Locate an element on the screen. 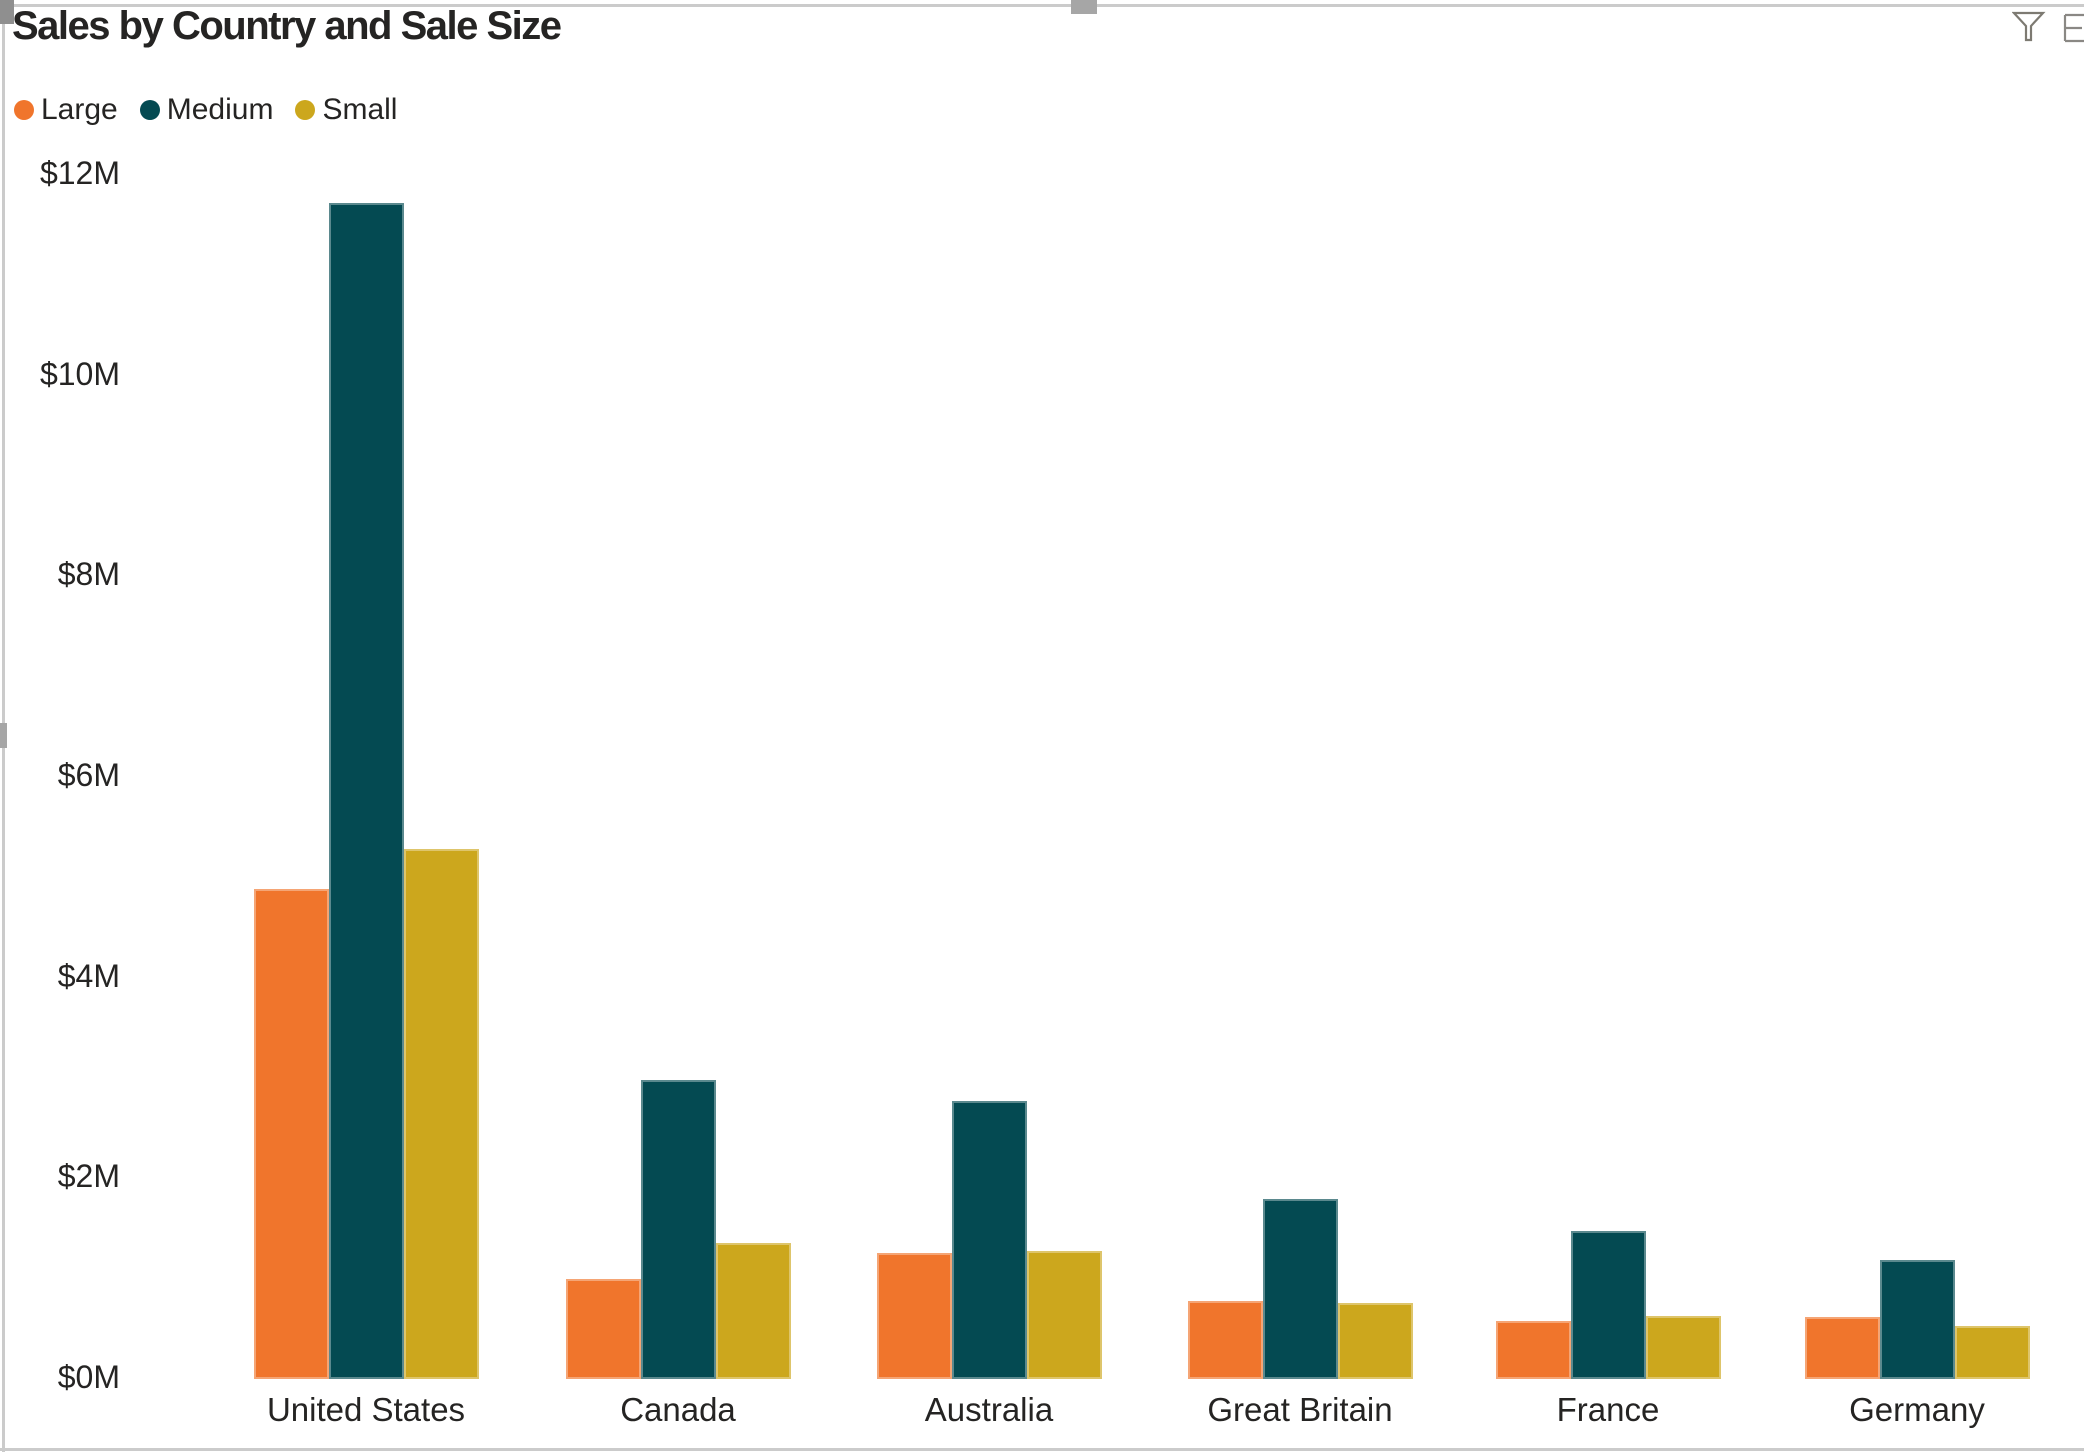 The height and width of the screenshot is (1452, 2084). bar-large-germany is located at coordinates (1842, 1347).